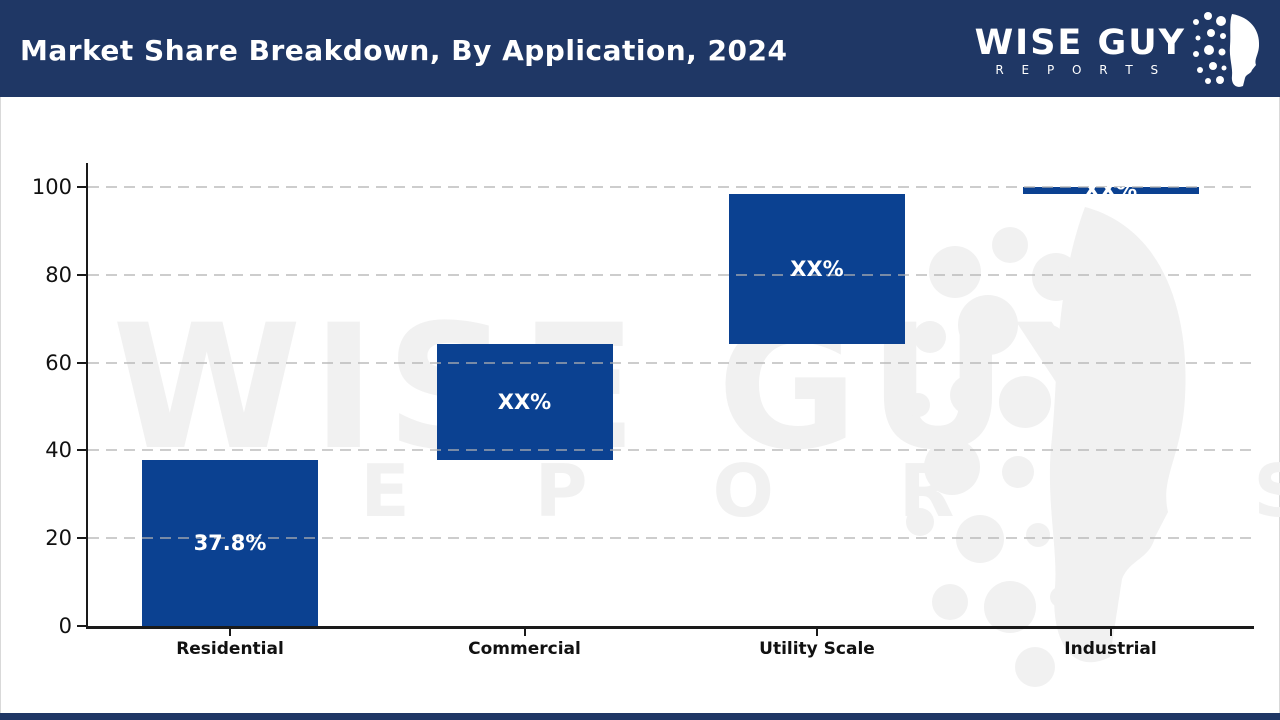 This screenshot has width=1280, height=720. I want to click on brand-head-icon, so click(1226, 49).